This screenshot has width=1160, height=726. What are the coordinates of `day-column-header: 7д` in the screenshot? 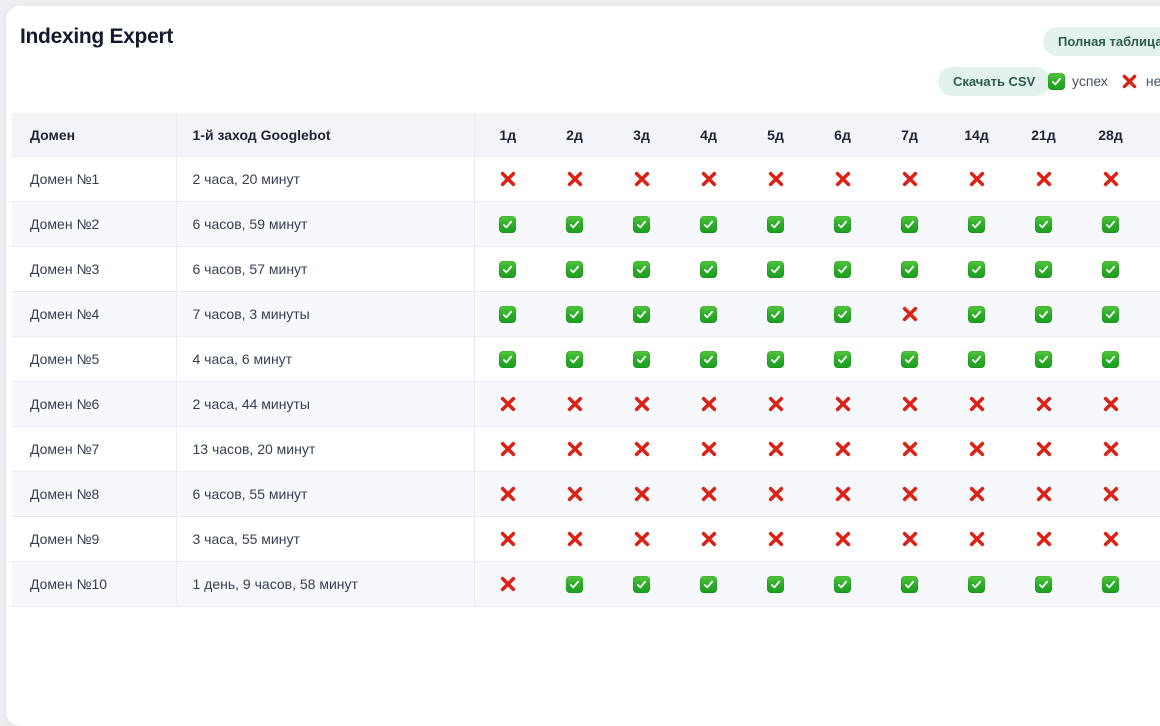 It's located at (909, 135).